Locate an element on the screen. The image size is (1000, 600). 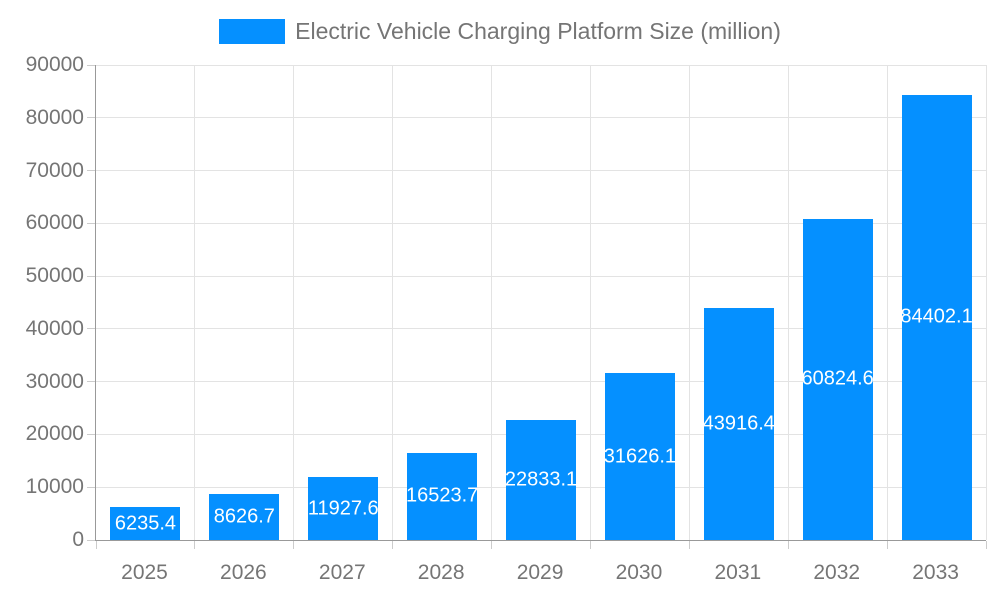
bar: 8626.7 is located at coordinates (244, 517).